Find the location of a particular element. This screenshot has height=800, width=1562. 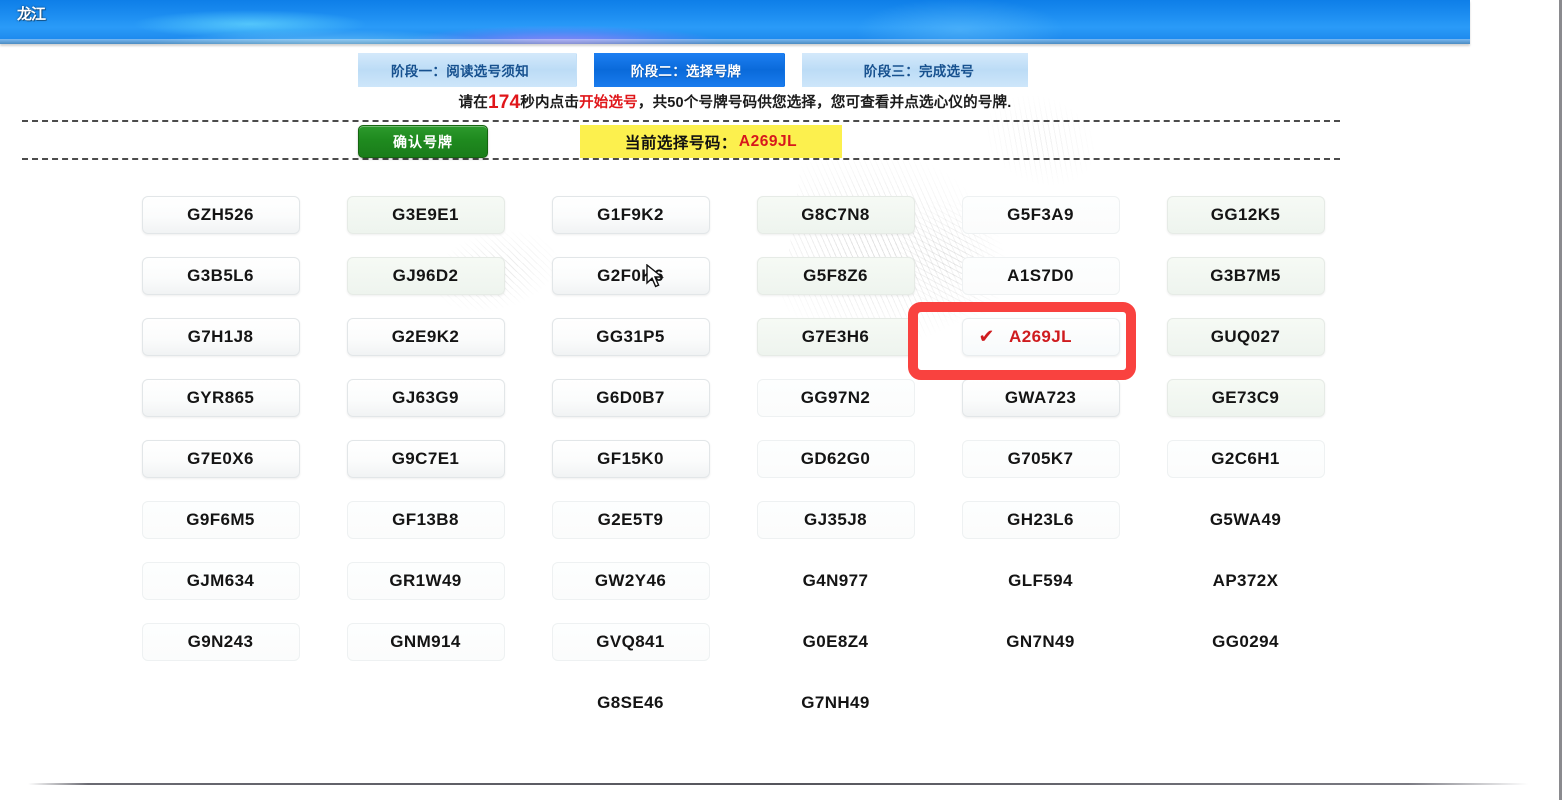

plate-option: AP372X is located at coordinates (1245, 580).